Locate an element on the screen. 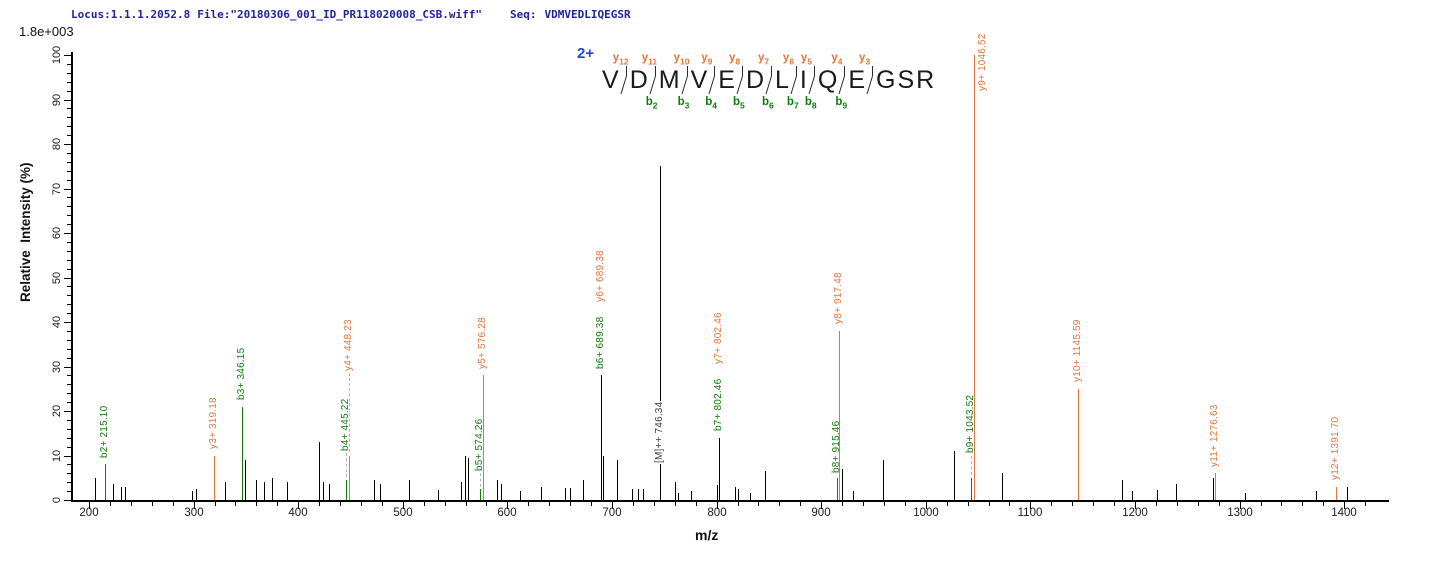 The width and height of the screenshot is (1436, 562). residue: M is located at coordinates (669, 80).